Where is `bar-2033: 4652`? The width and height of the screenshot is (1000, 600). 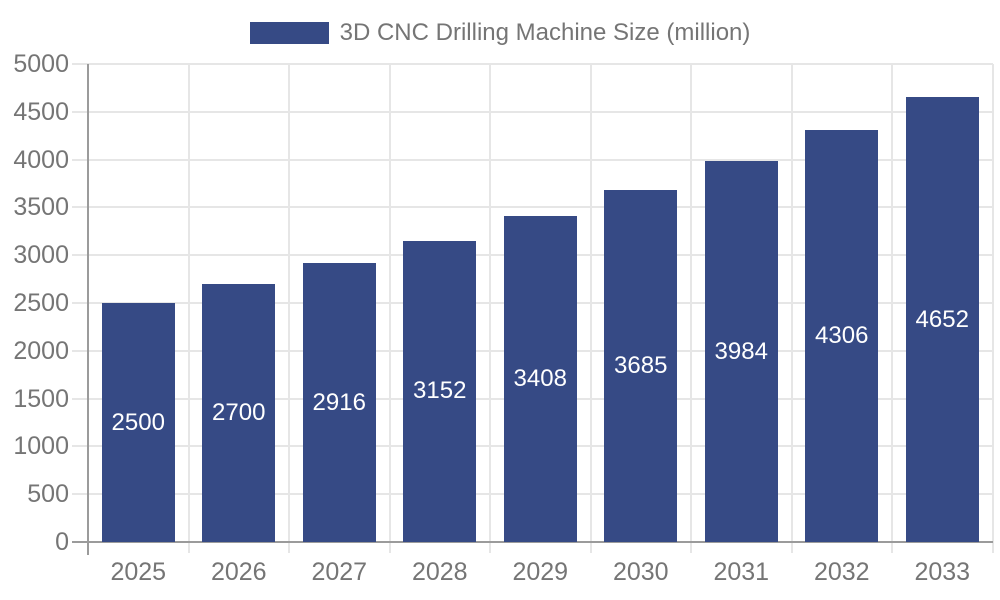 bar-2033: 4652 is located at coordinates (942, 319).